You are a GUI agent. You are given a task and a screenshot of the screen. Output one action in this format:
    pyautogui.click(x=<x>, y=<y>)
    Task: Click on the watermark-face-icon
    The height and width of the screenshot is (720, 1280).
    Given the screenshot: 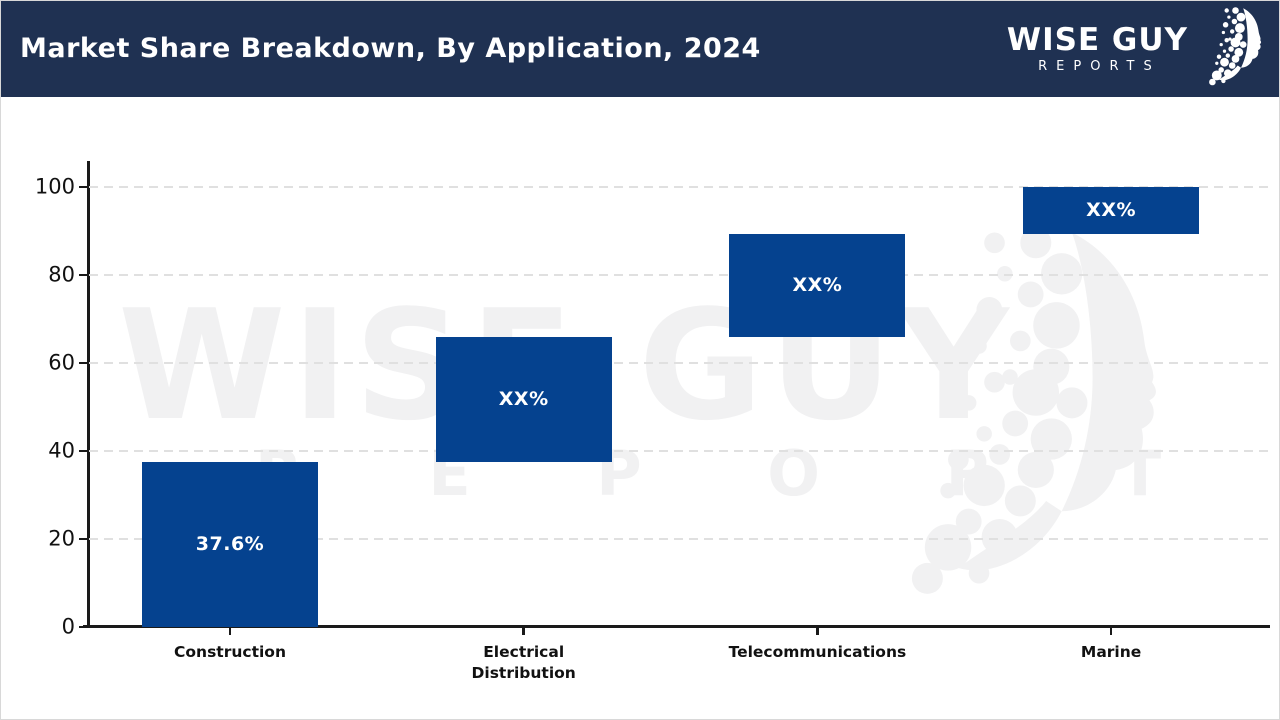 What is the action you would take?
    pyautogui.click(x=1033, y=410)
    